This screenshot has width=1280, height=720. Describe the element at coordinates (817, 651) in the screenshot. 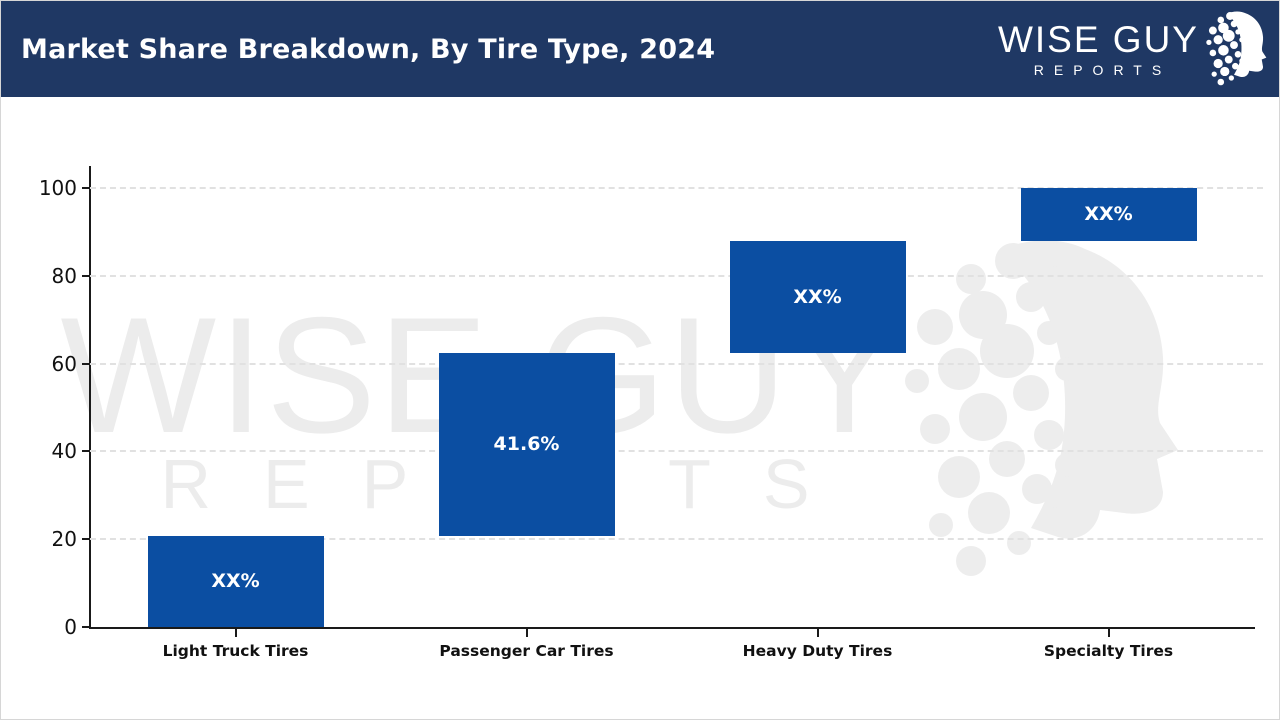

I see `x-category-label-3: Heavy Duty Tires` at that location.